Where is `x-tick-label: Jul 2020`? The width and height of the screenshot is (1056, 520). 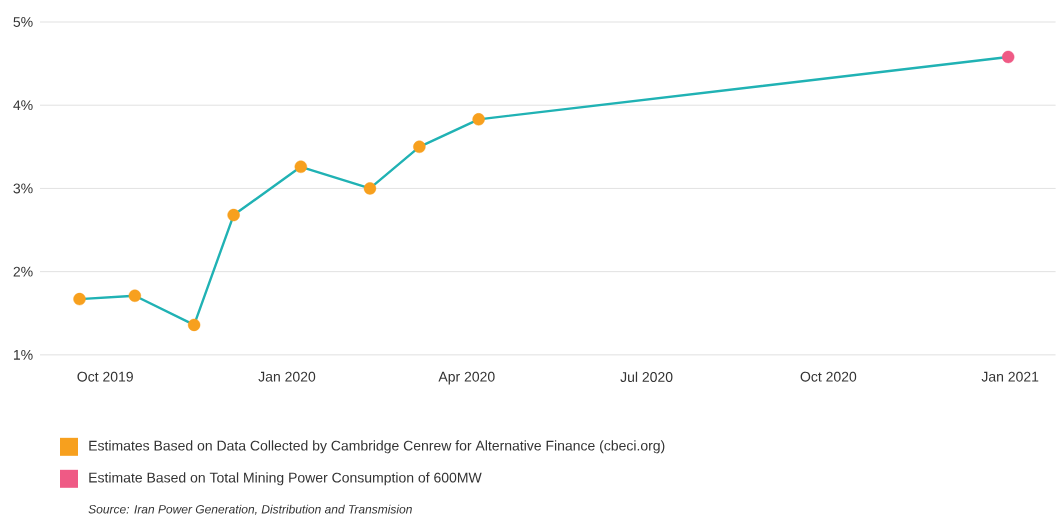
x-tick-label: Jul 2020 is located at coordinates (646, 377).